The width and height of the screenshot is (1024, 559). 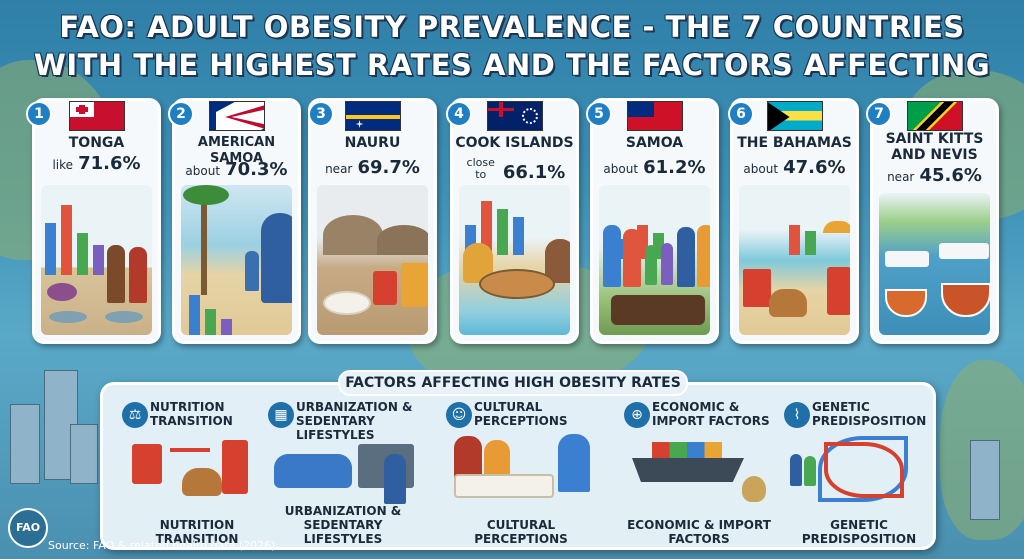 What do you see at coordinates (741, 114) in the screenshot?
I see `rank-badge: 6` at bounding box center [741, 114].